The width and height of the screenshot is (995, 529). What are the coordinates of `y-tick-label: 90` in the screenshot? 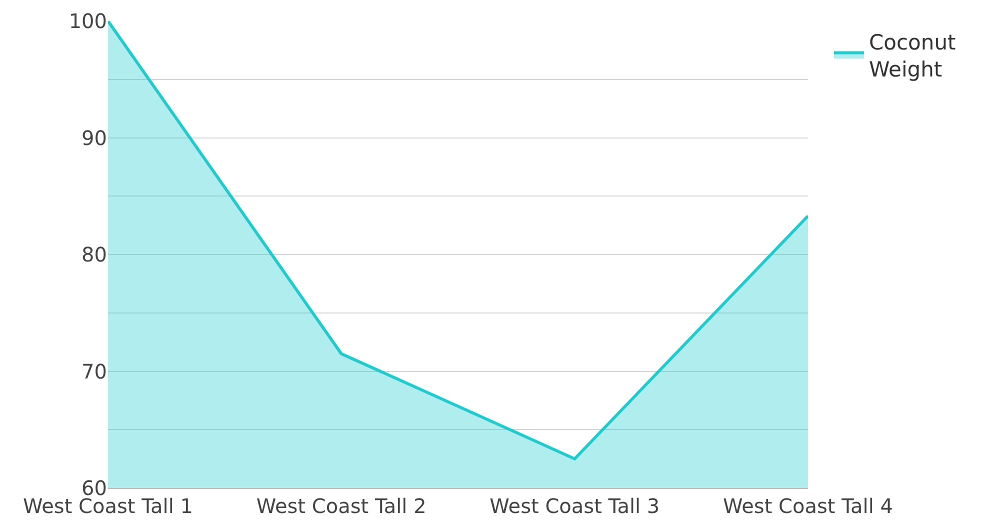 It's located at (94, 138).